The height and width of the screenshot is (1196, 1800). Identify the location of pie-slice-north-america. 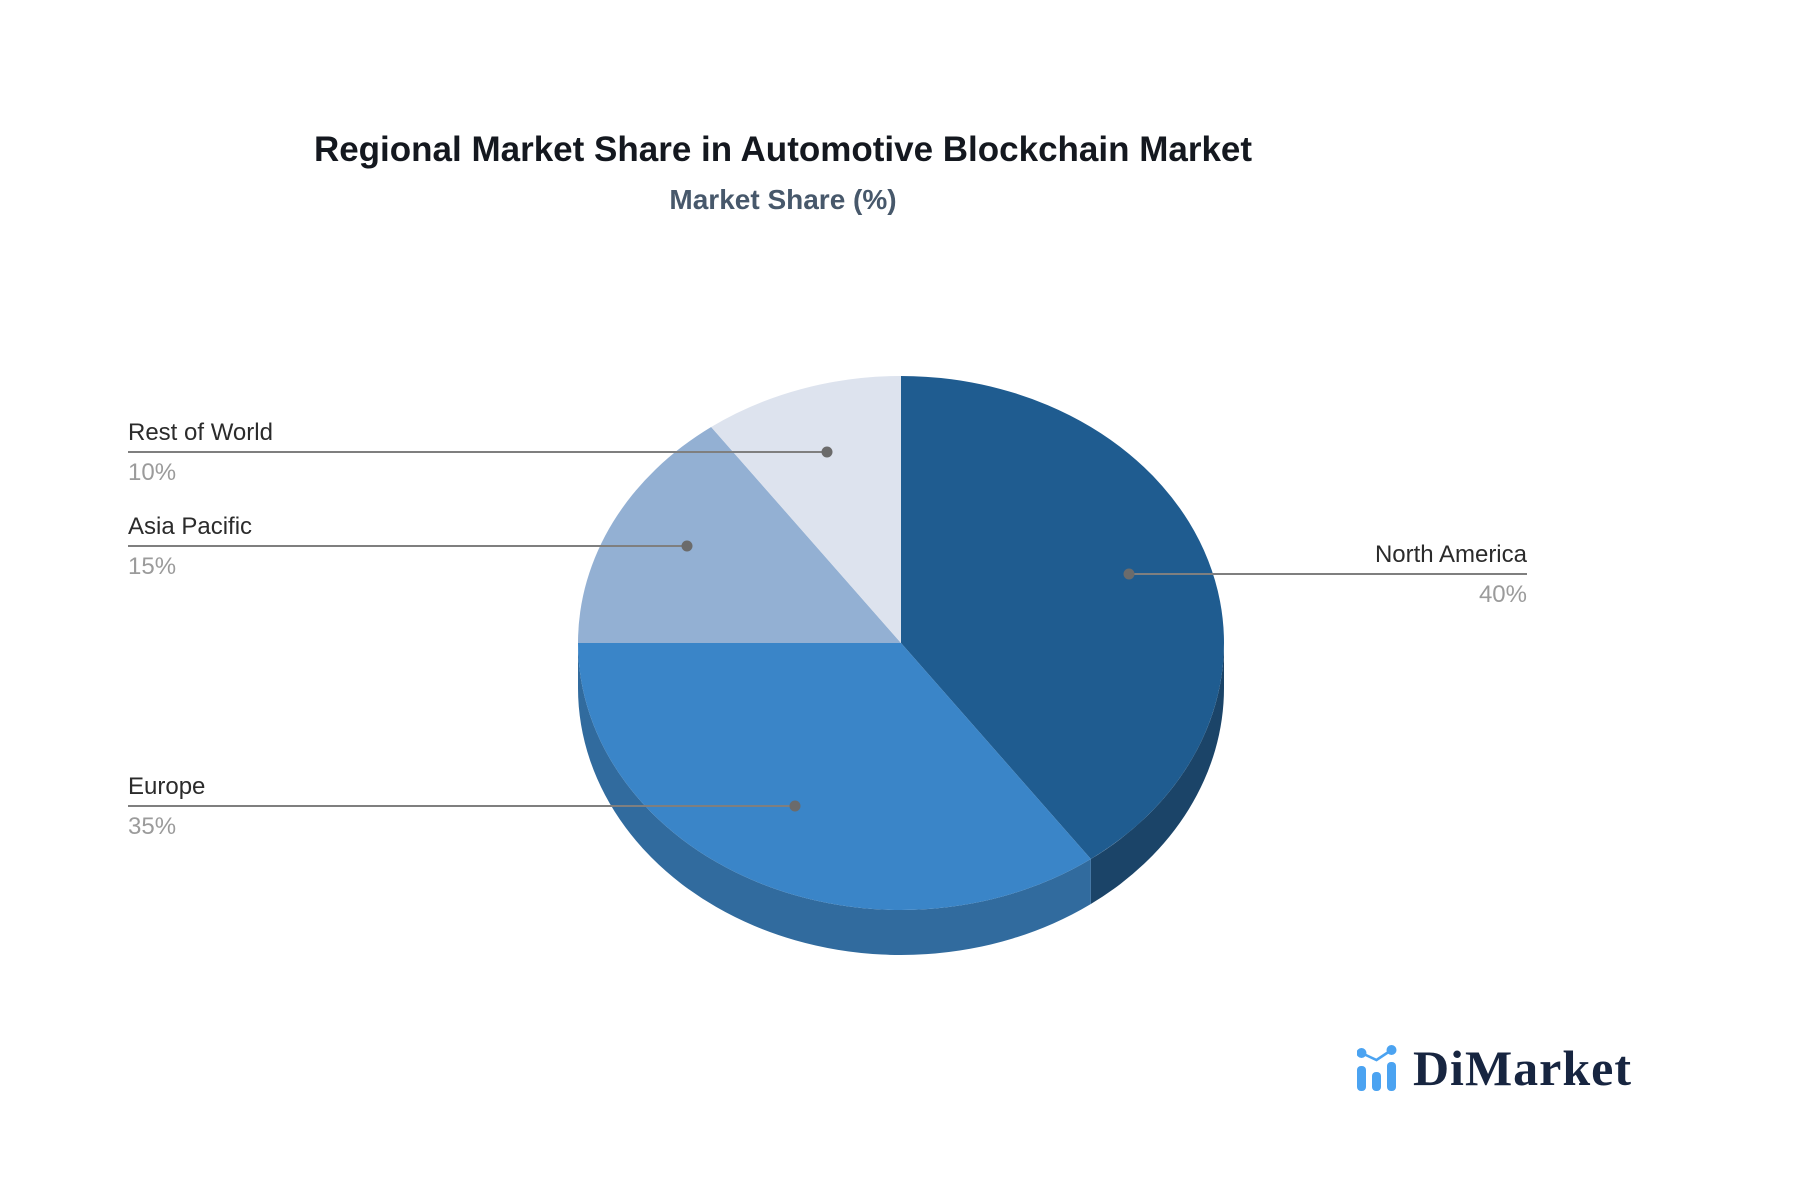
(1062, 618).